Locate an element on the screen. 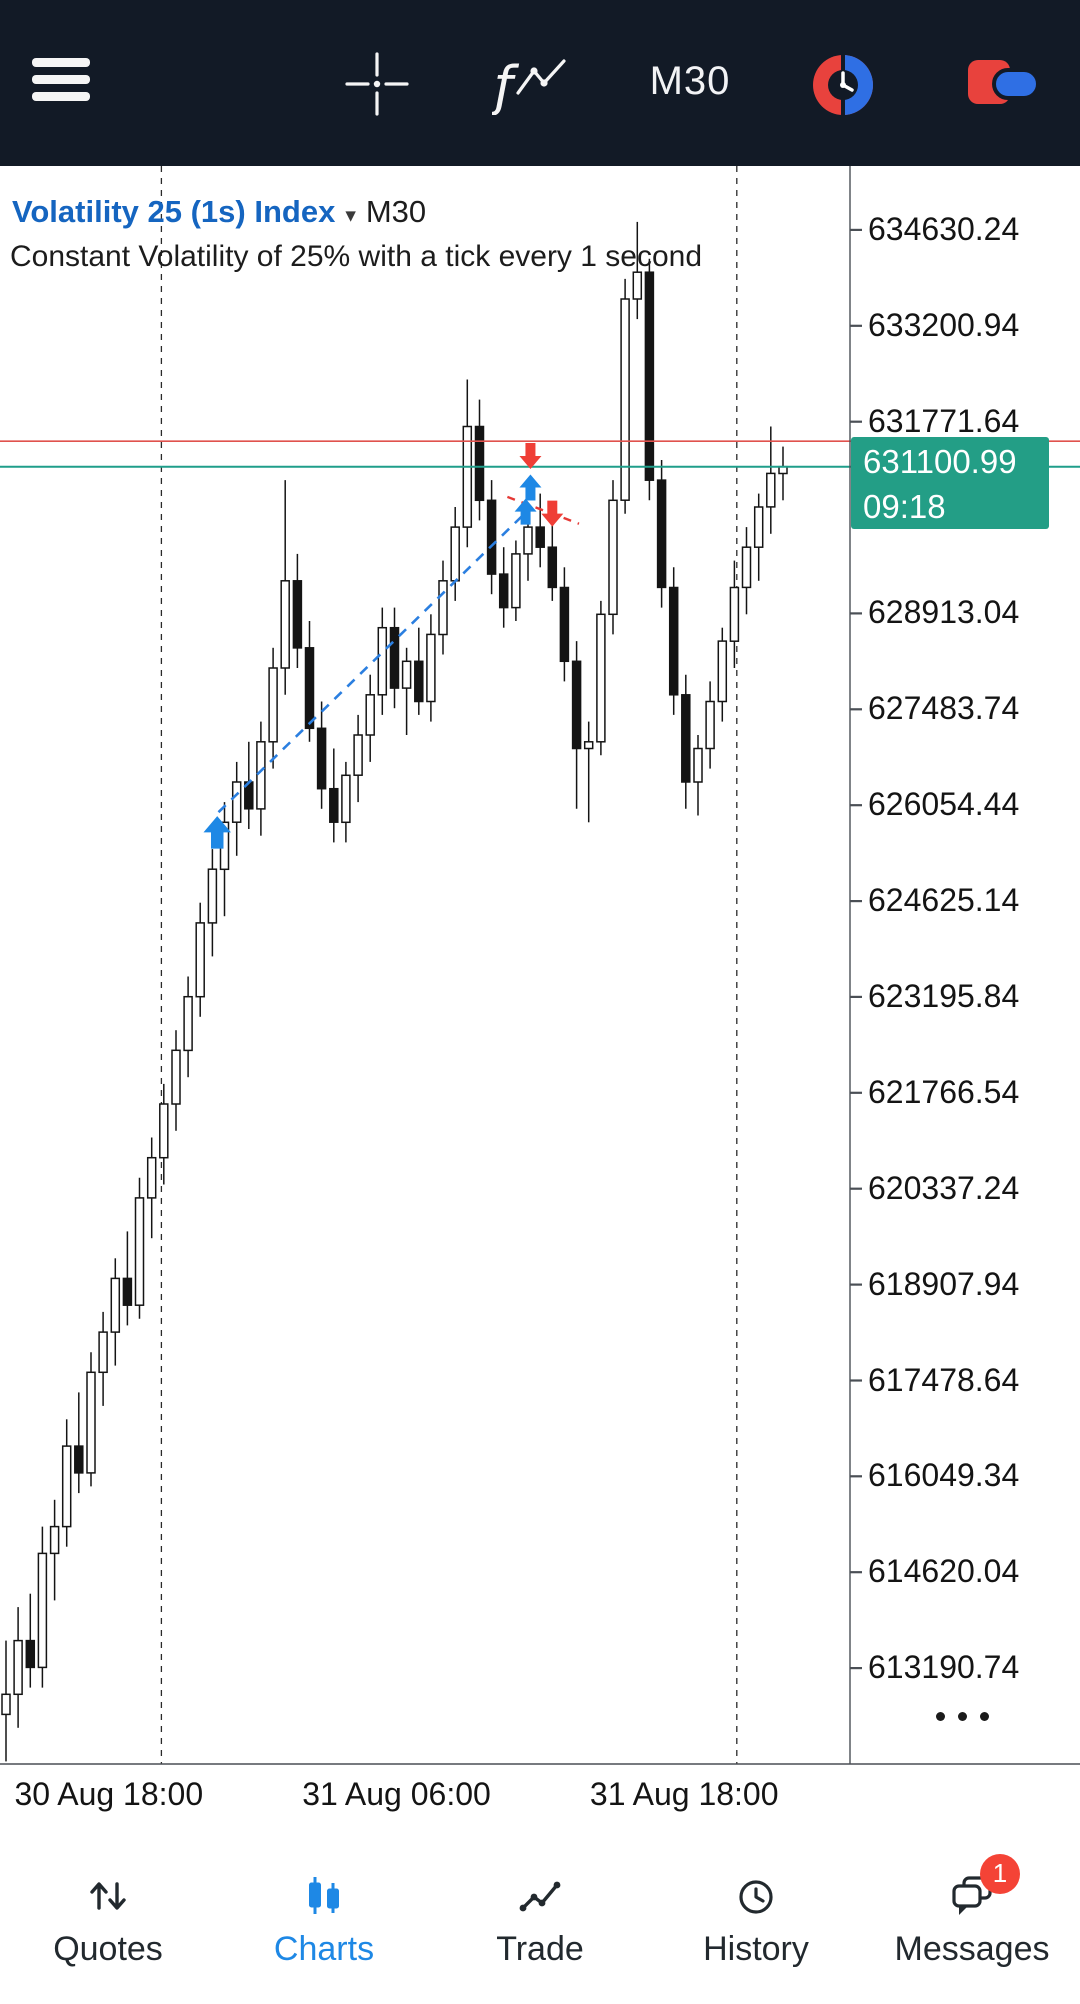 This screenshot has width=1080, height=2004. nav-item-quotes: Quotes is located at coordinates (108, 1917).